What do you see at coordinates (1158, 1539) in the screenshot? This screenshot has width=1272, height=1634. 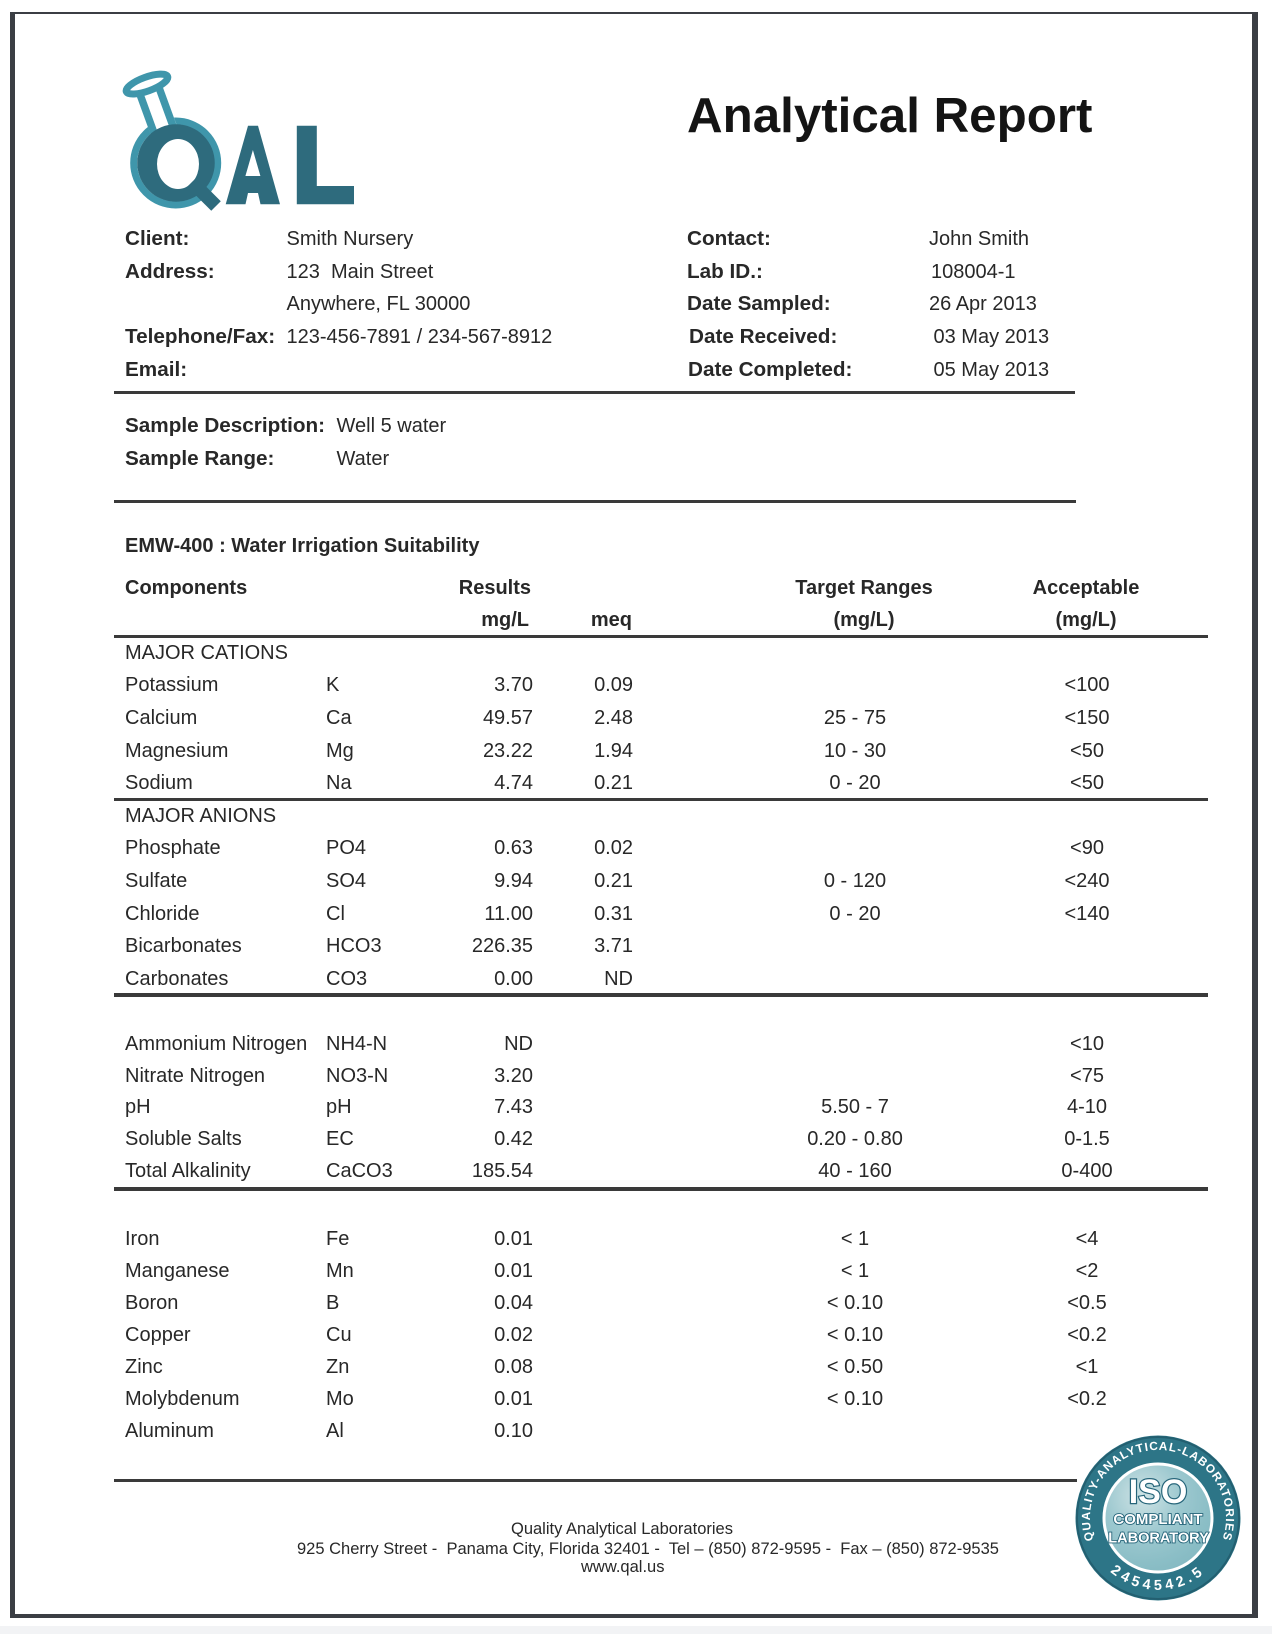 I see `svg-text: LABORATORY` at bounding box center [1158, 1539].